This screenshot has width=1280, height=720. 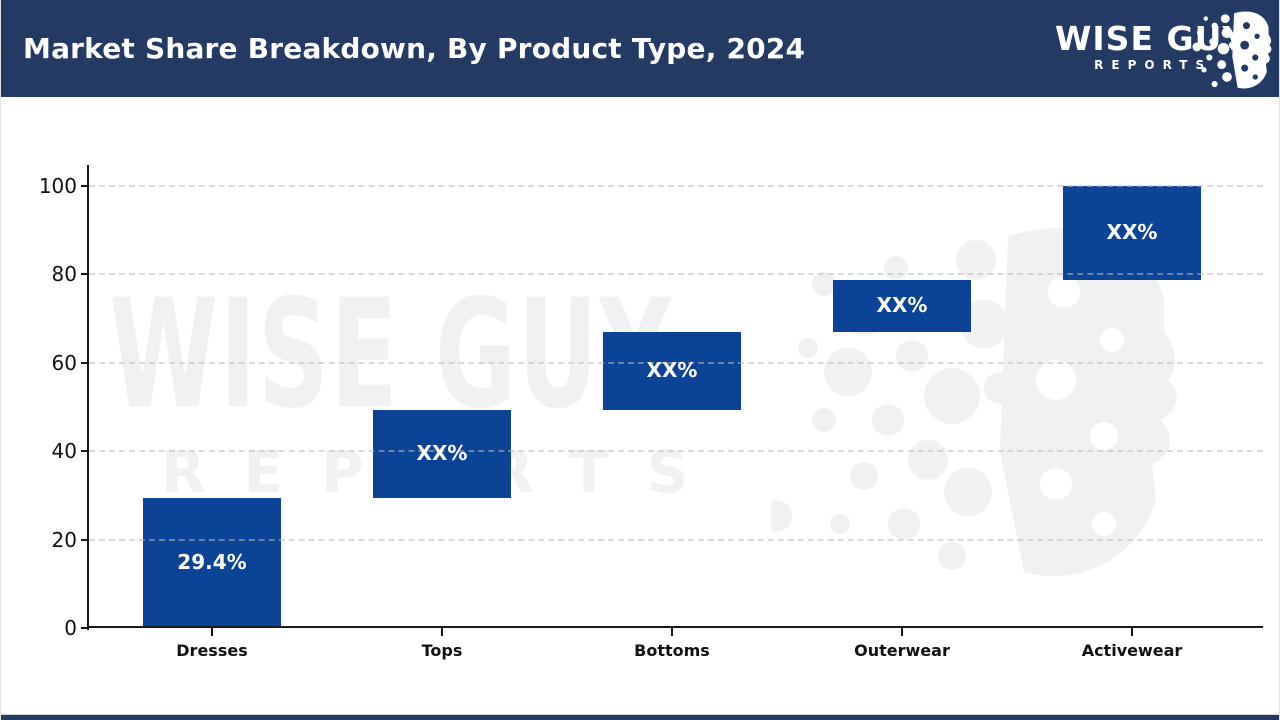 I want to click on x-axis-line, so click(x=675, y=627).